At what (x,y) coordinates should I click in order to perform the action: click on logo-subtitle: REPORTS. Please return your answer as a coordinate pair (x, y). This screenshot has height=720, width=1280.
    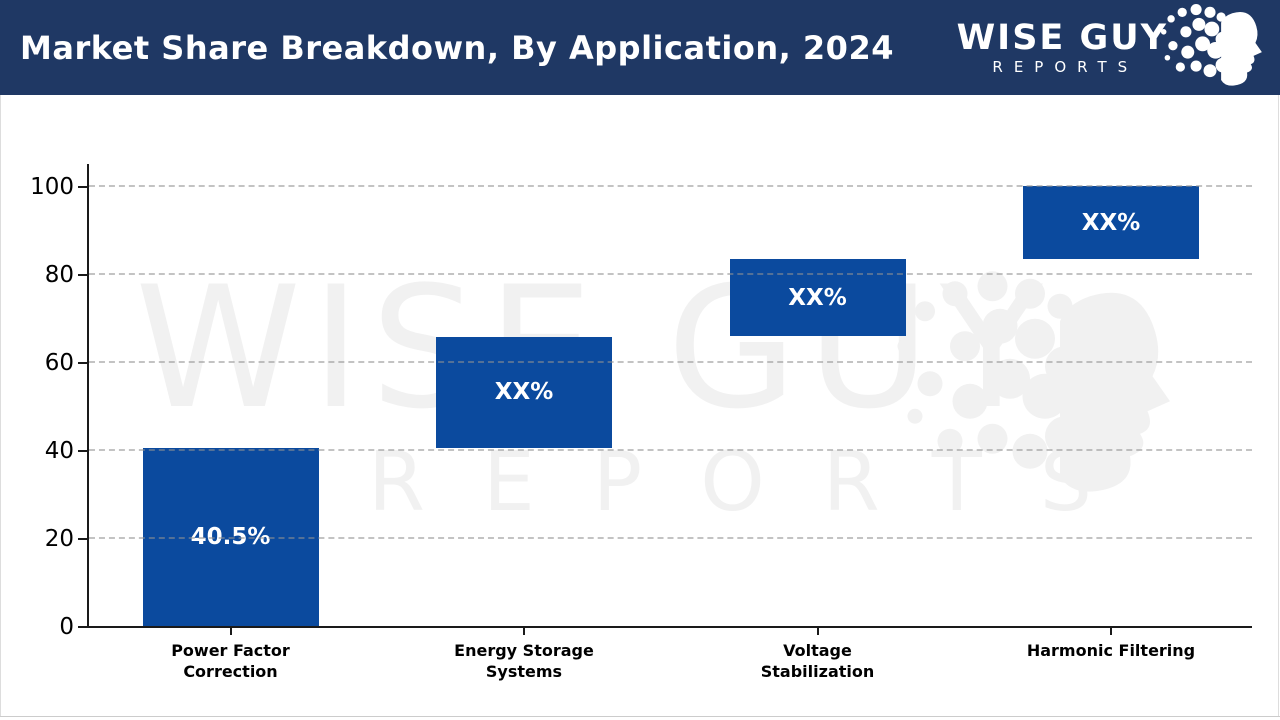
    Looking at the image, I should click on (1065, 67).